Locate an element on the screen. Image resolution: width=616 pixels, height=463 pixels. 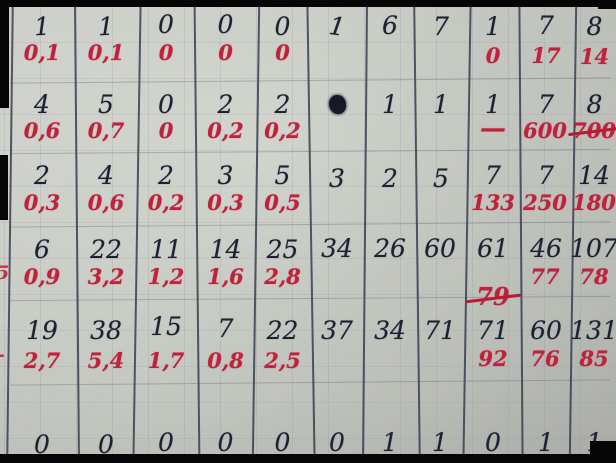
cell-r2c2-black: 5 is located at coordinates (106, 104).